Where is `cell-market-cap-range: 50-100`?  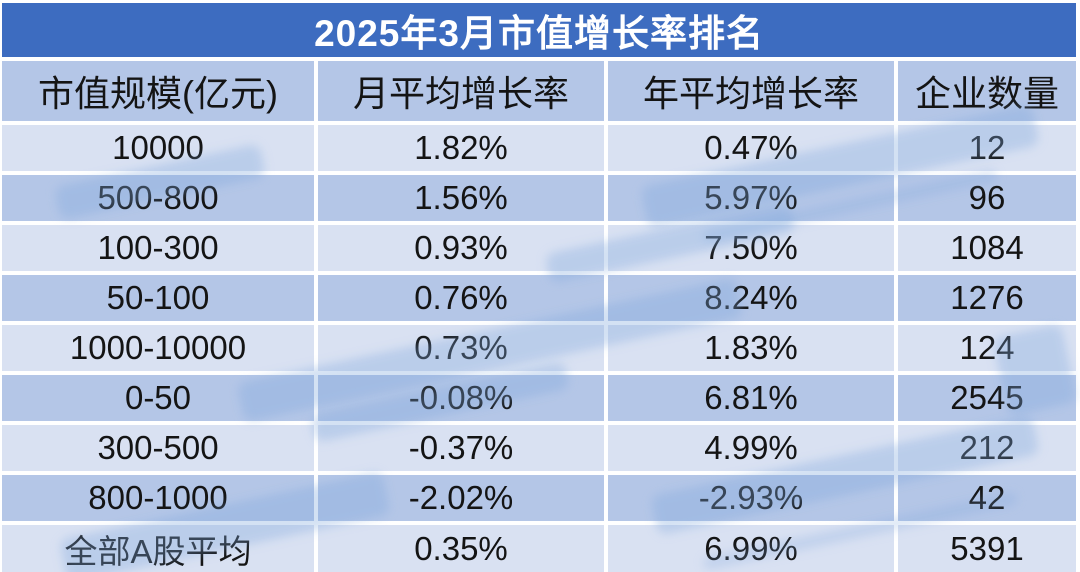 cell-market-cap-range: 50-100 is located at coordinates (158, 298).